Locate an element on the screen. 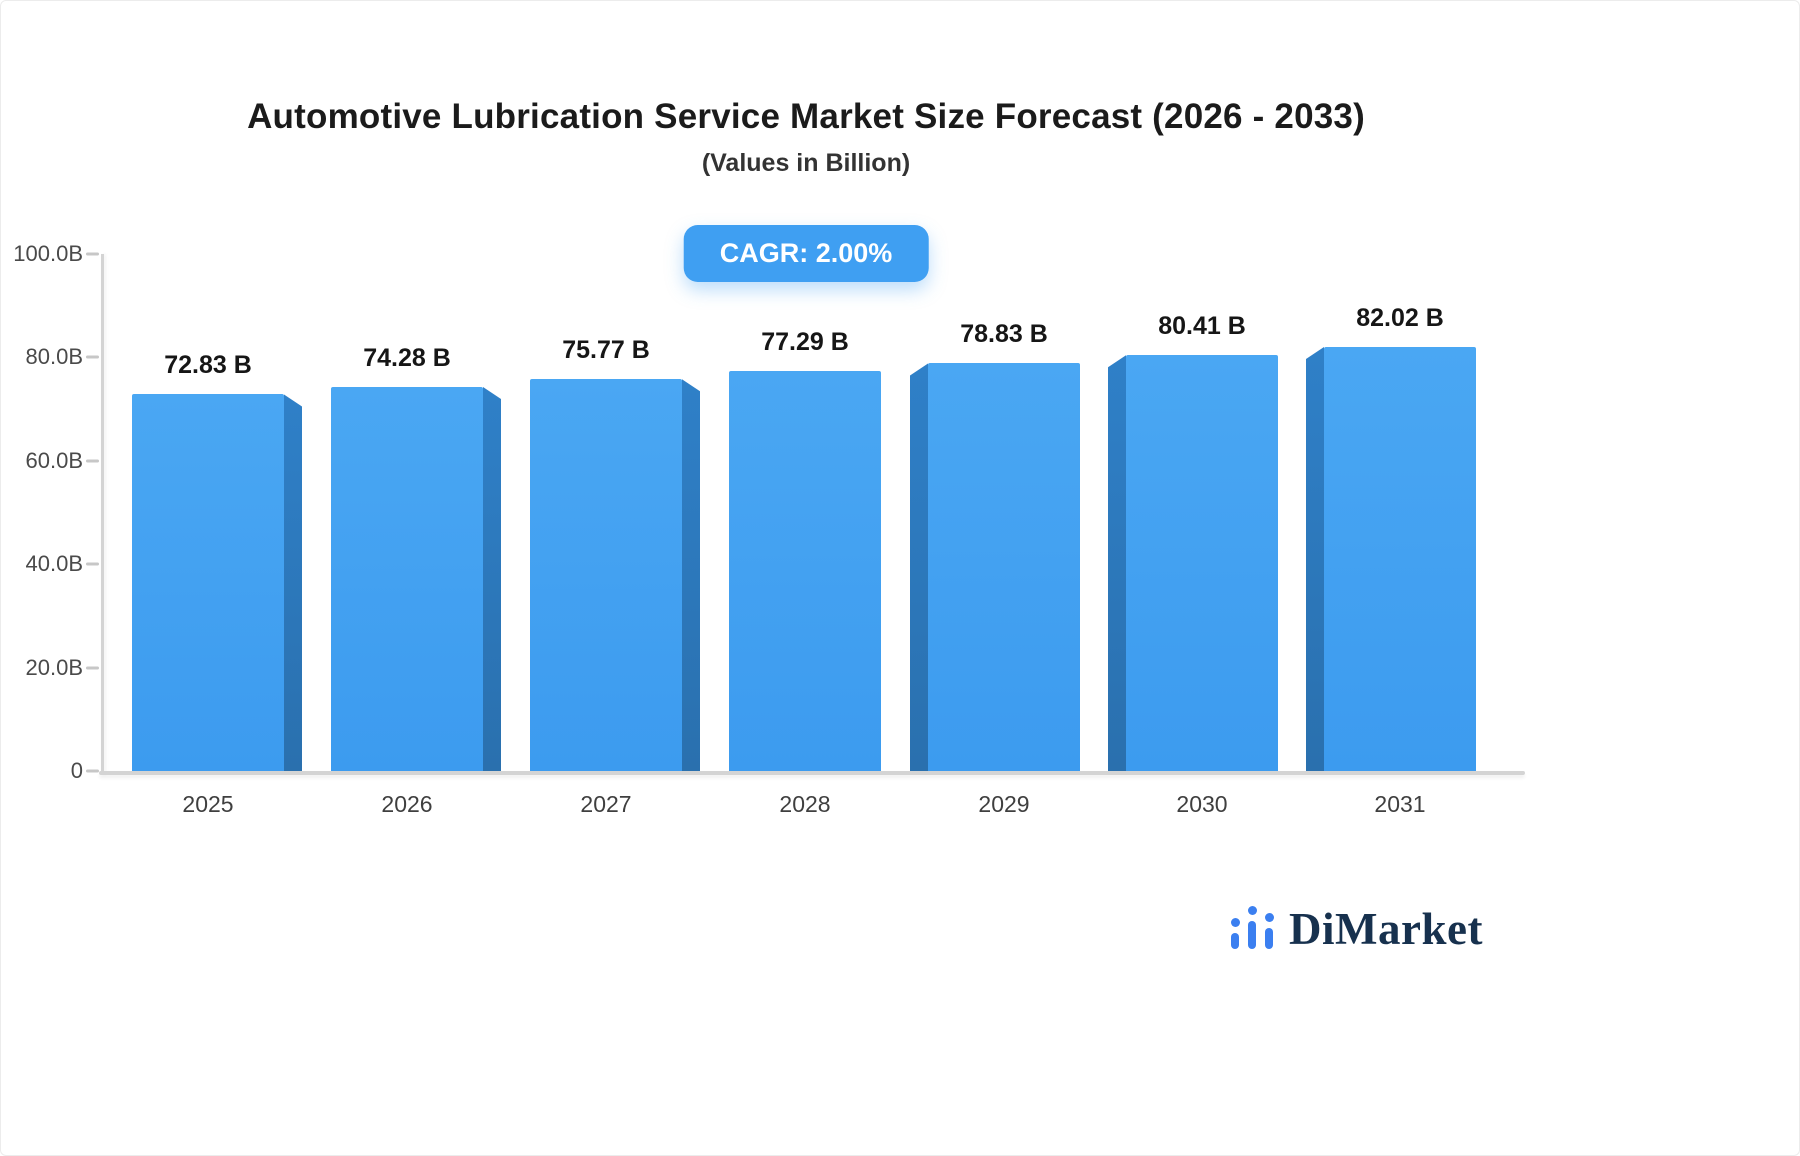  bar-2025: 72.83 B 2025 is located at coordinates (217, 535).